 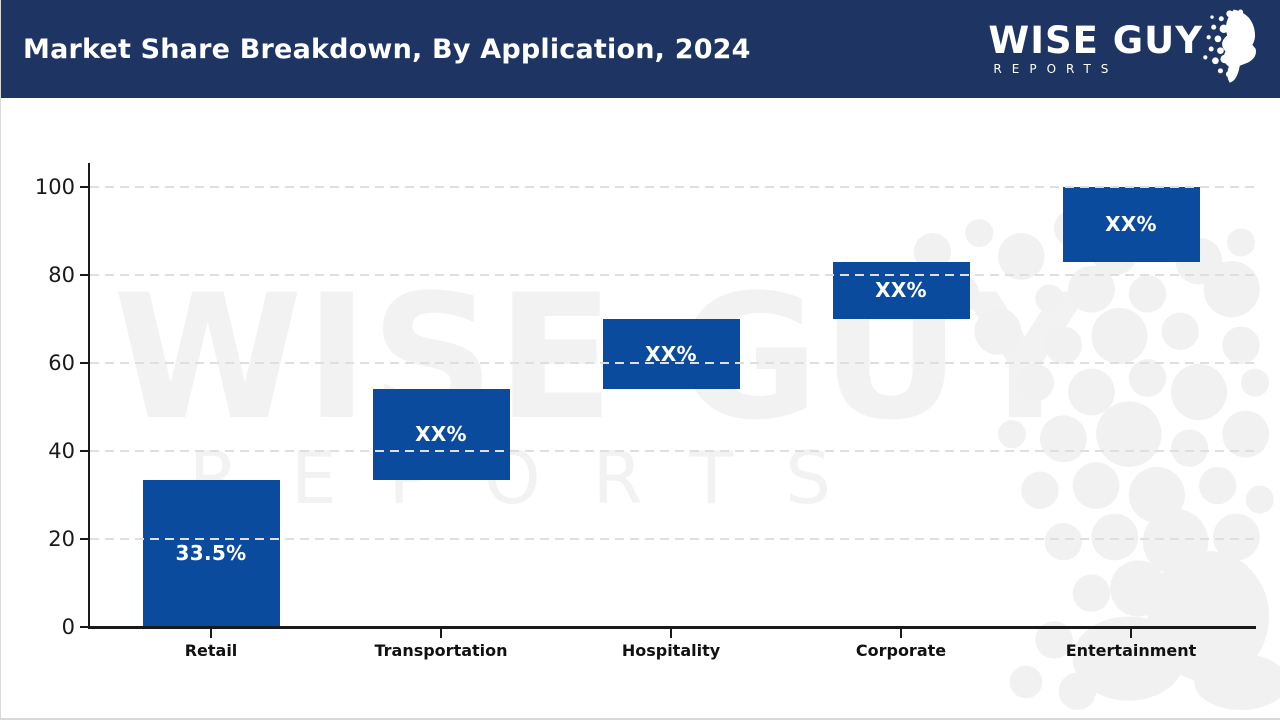 I want to click on watermark-subtitle: REPORTS, so click(x=536, y=478).